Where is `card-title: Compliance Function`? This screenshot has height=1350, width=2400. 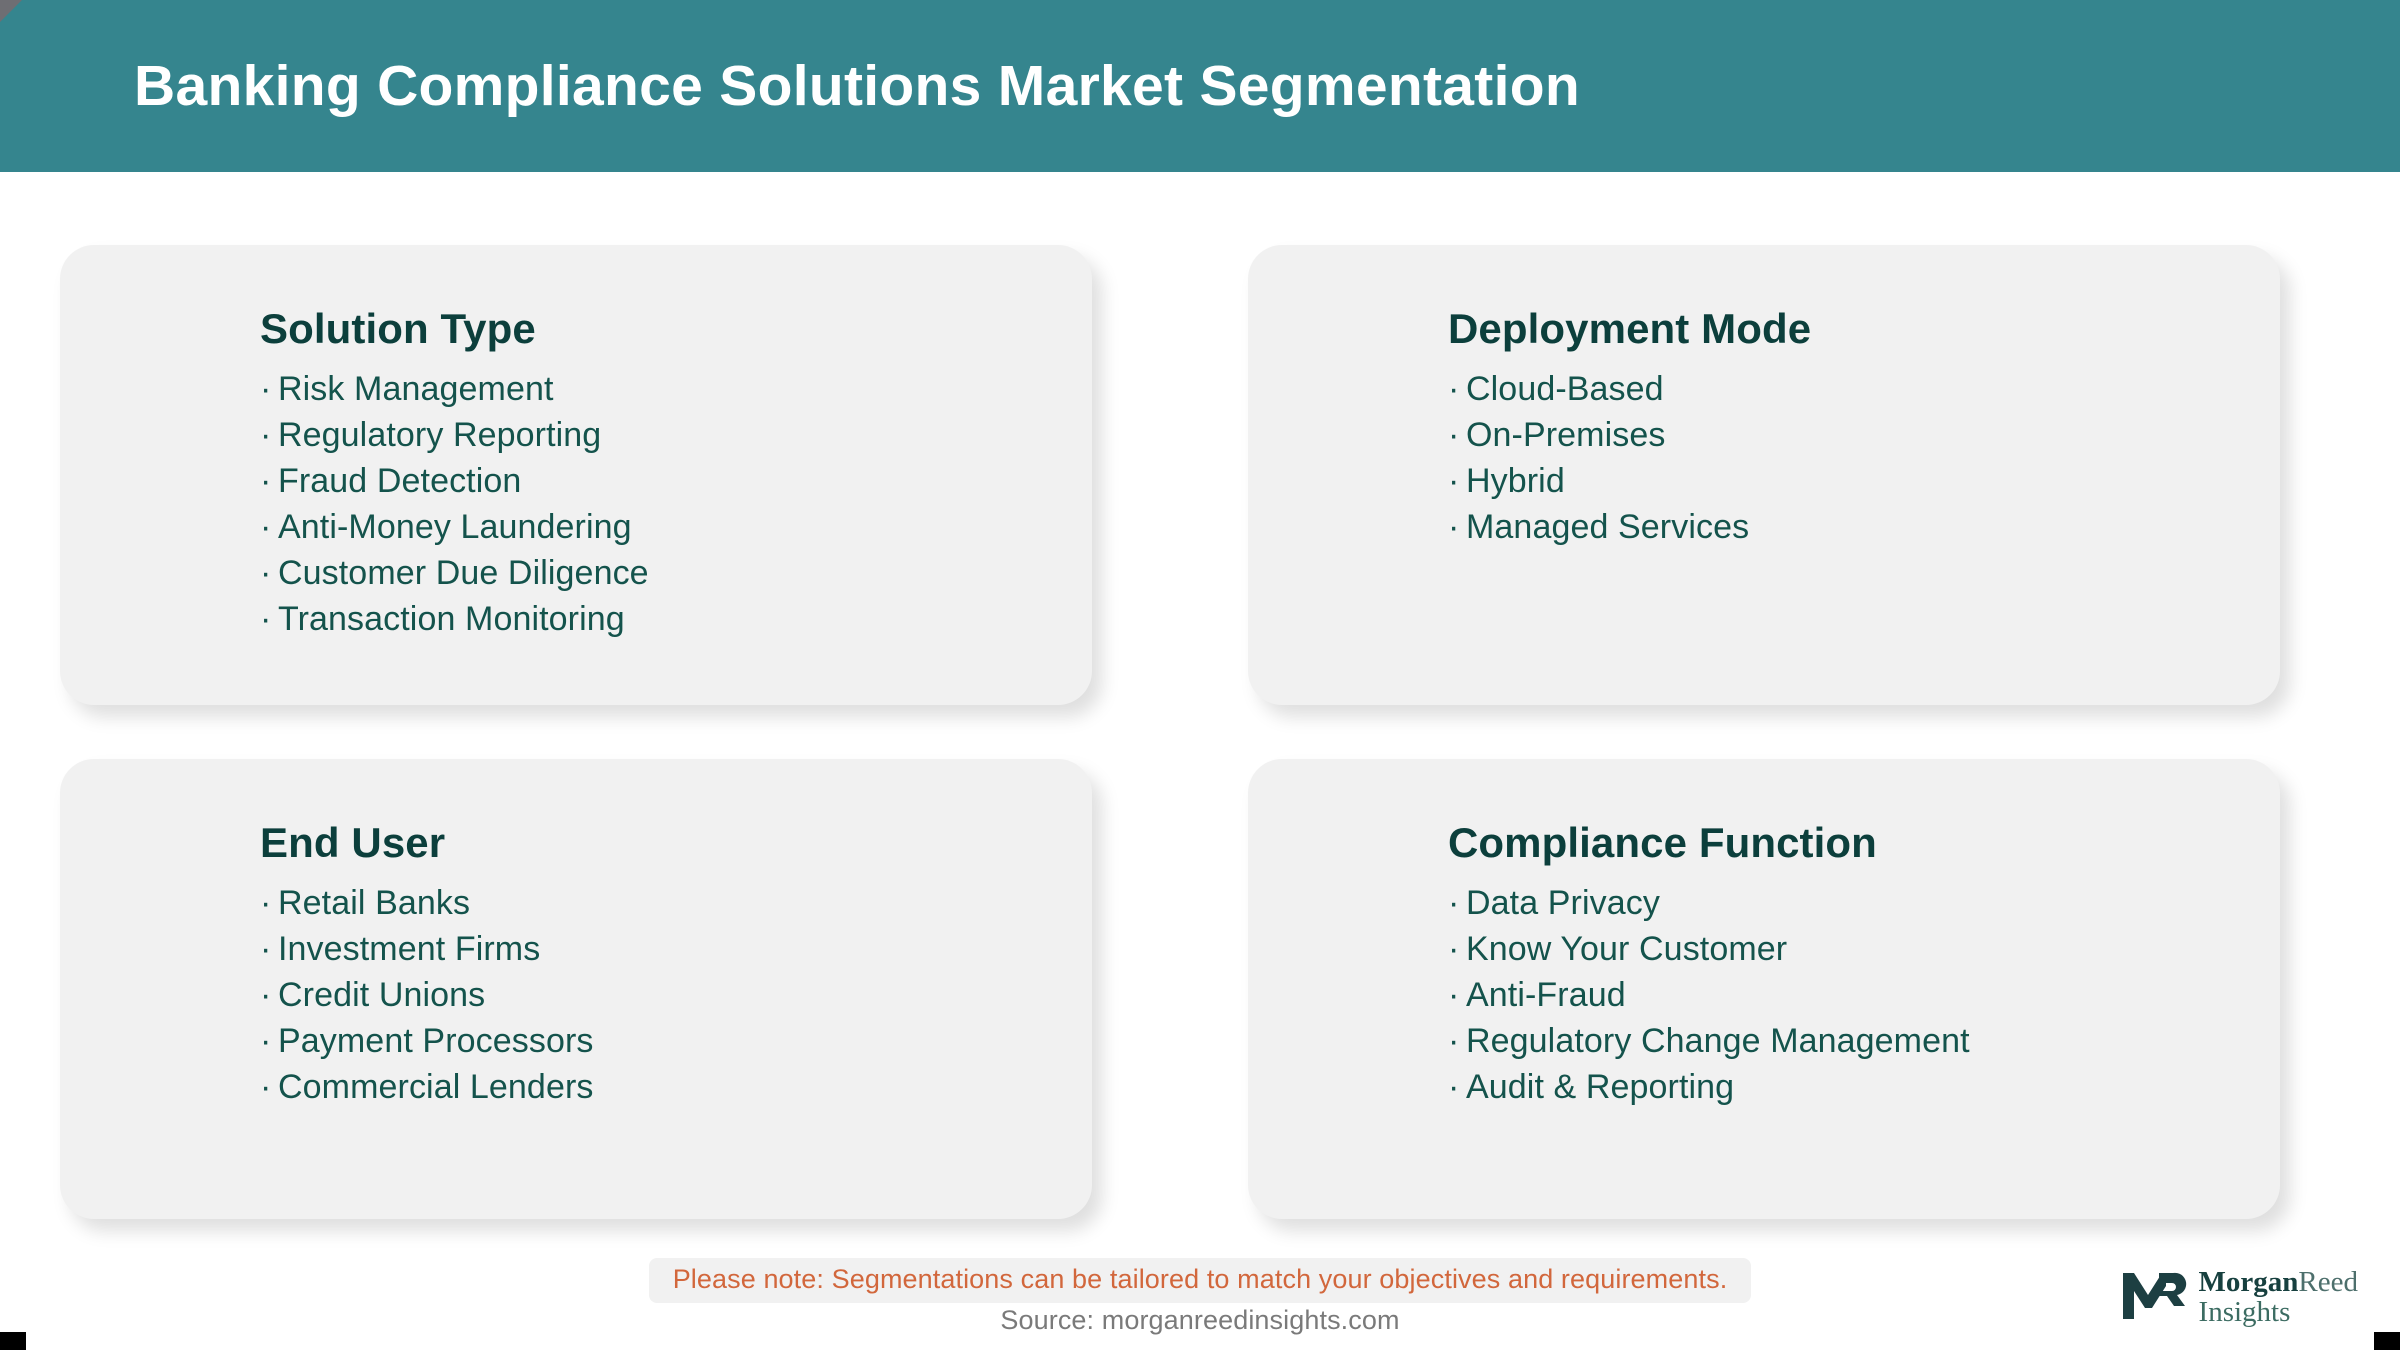
card-title: Compliance Function is located at coordinates (1662, 842).